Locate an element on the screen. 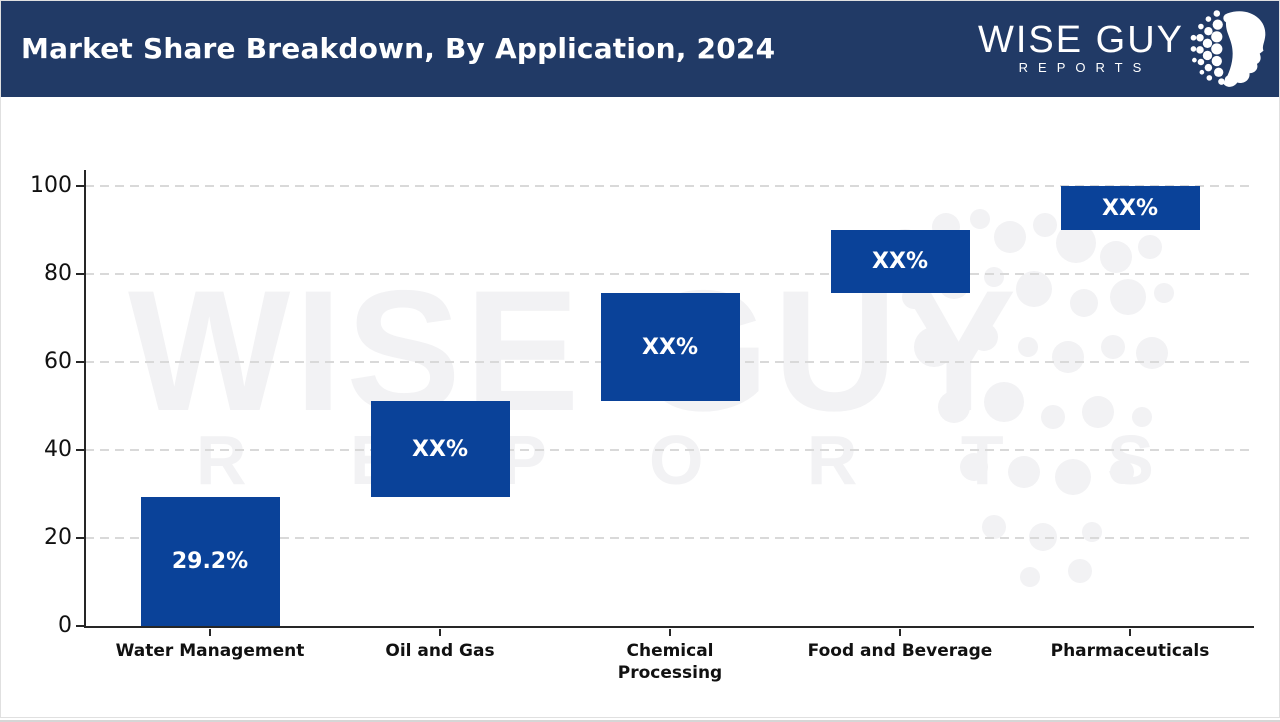  bar-pharmaceuticals: XX% is located at coordinates (1130, 208).